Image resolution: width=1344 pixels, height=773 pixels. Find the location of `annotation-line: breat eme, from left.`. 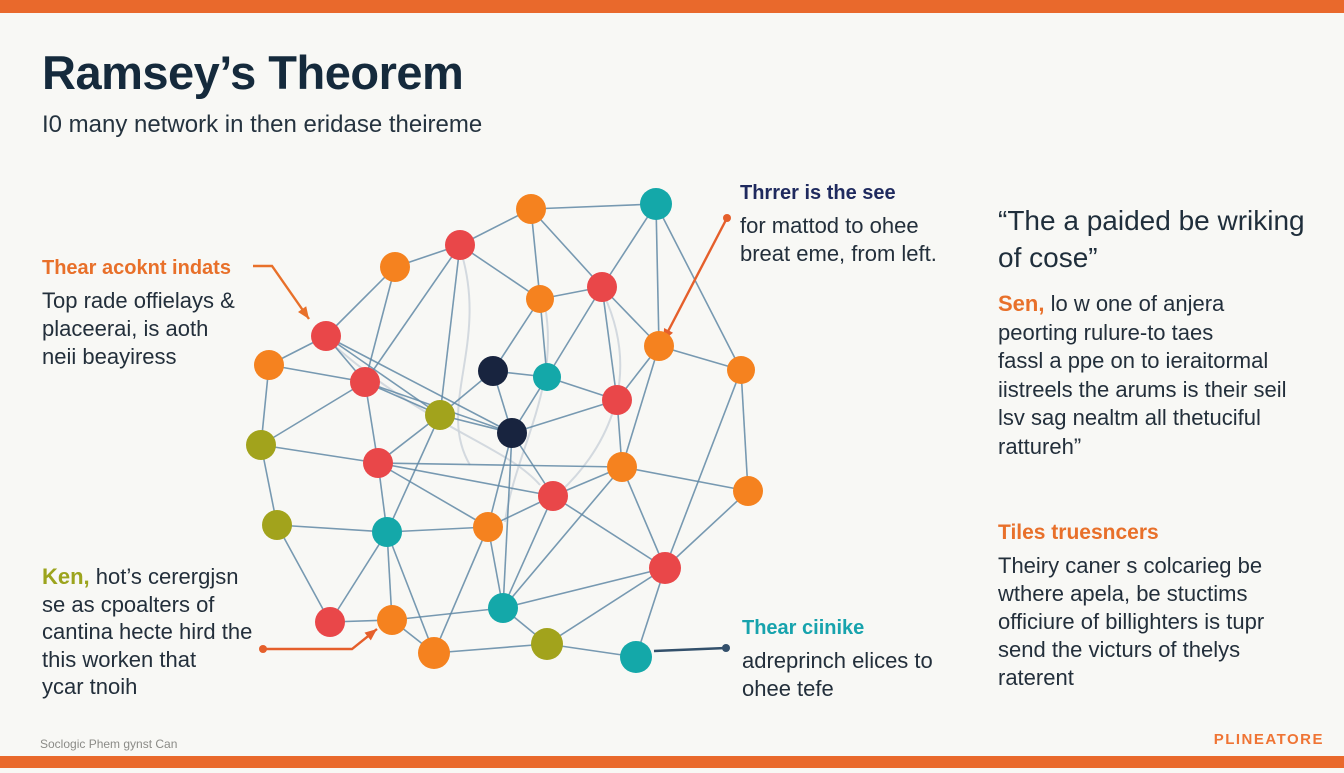

annotation-line: breat eme, from left. is located at coordinates (838, 253).